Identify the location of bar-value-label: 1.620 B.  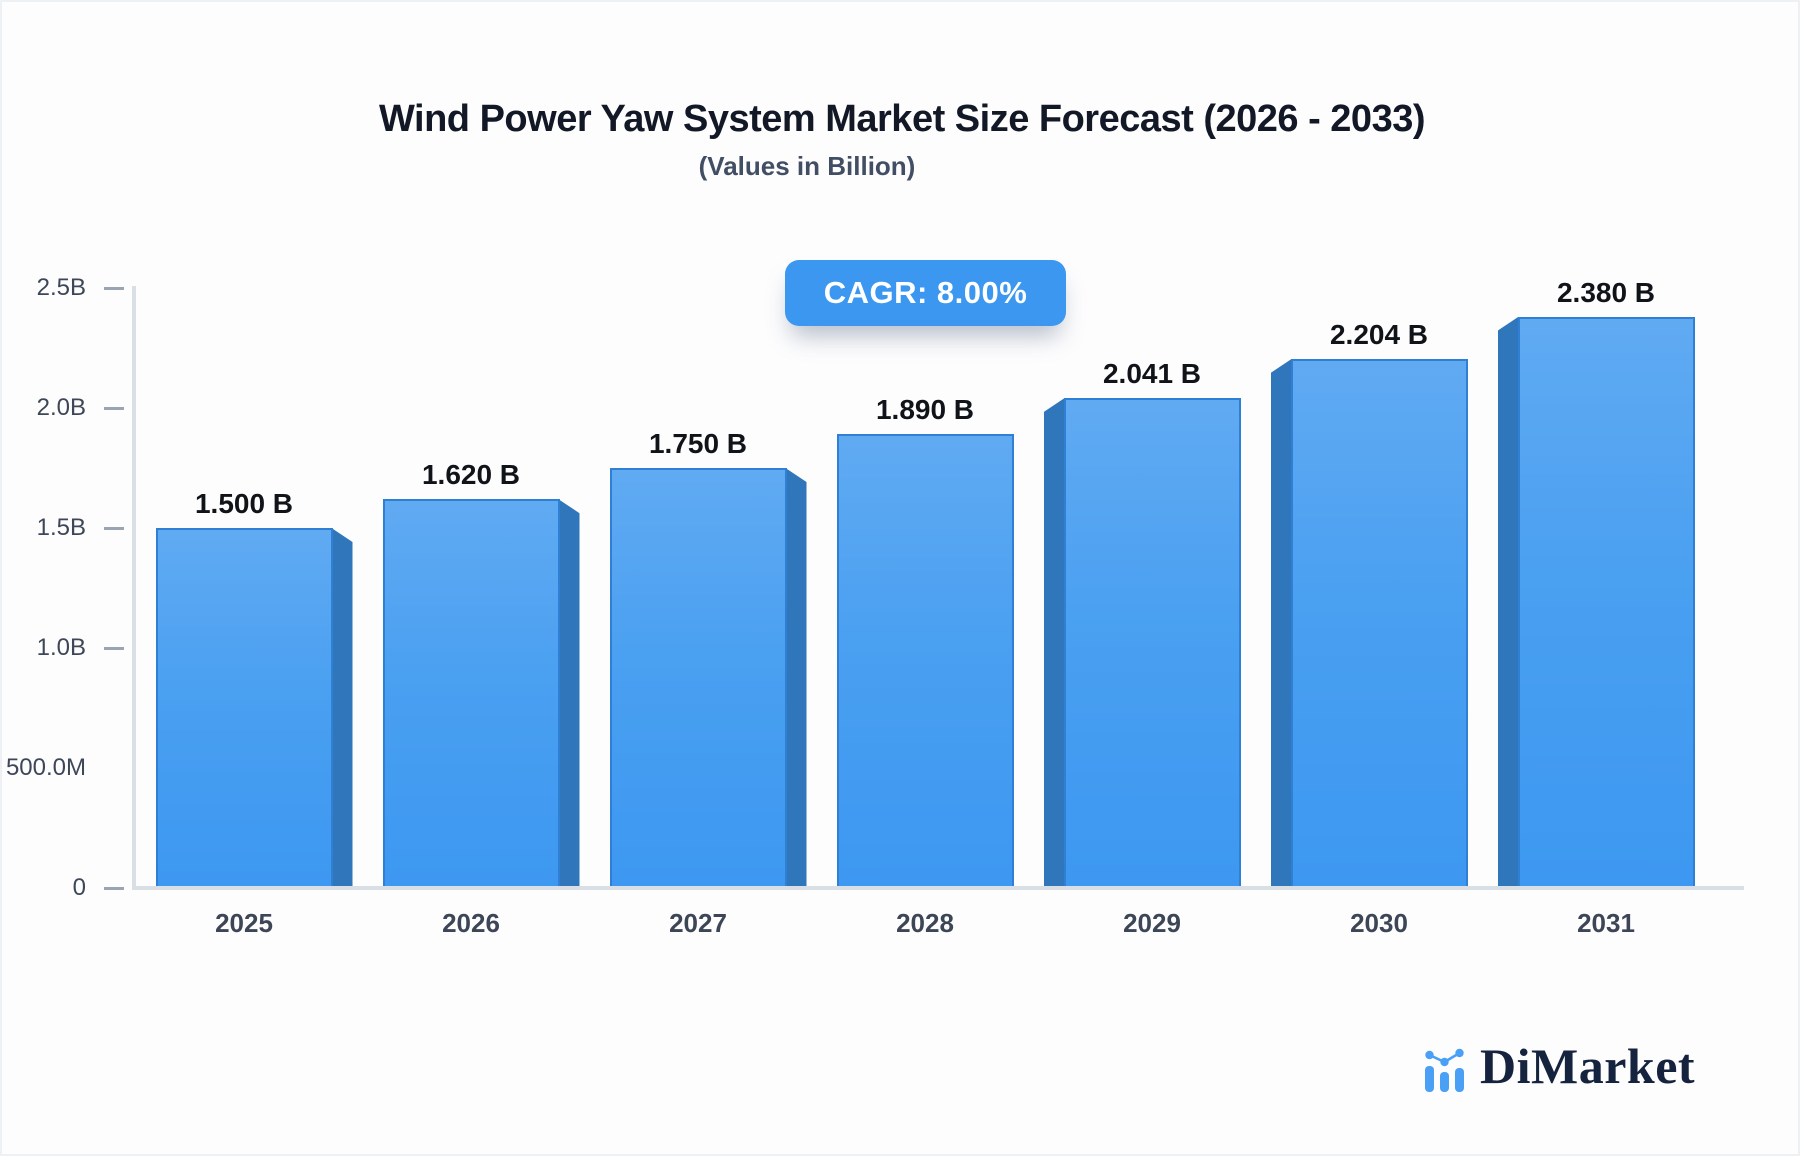
(471, 475).